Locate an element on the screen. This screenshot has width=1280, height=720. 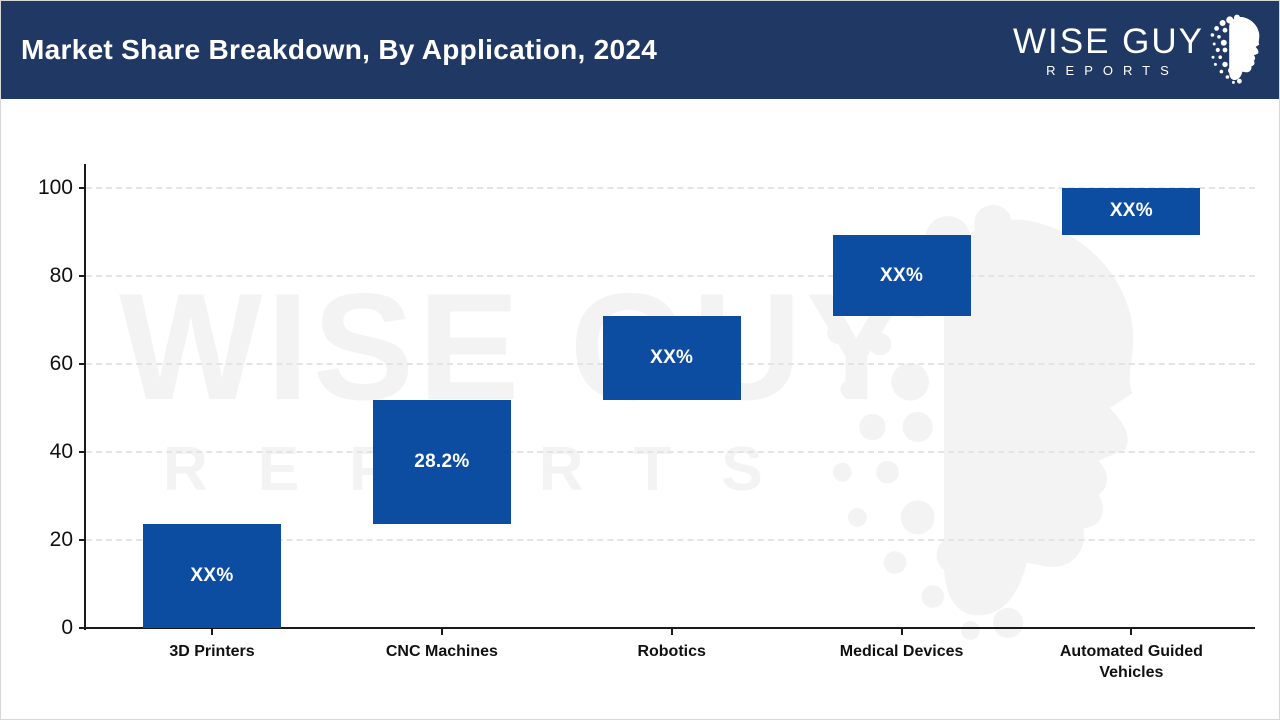
y-tick-label: 40 is located at coordinates (61, 451).